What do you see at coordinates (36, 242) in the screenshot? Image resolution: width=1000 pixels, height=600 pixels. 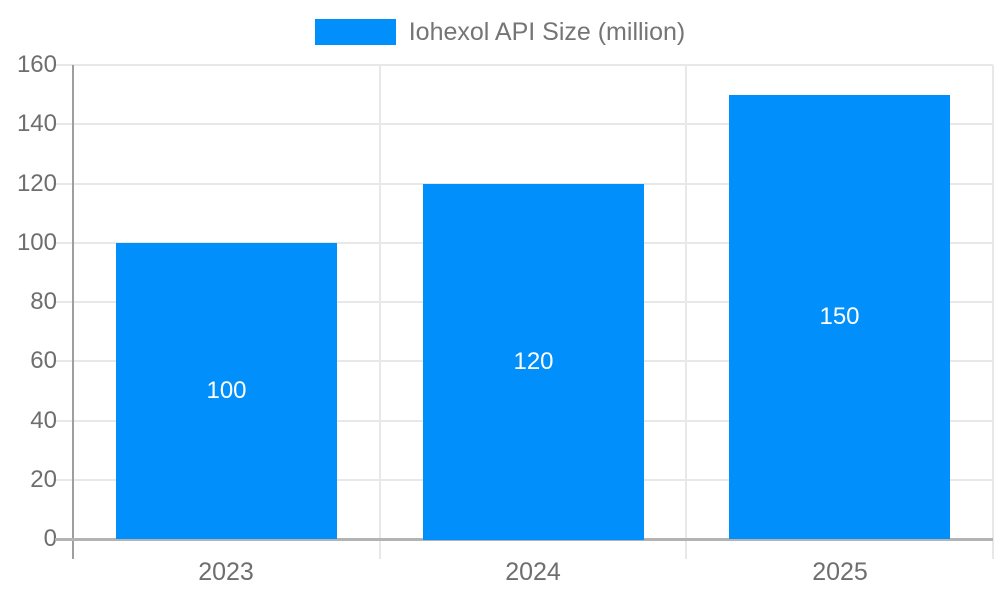 I see `y-axis-label: 100` at bounding box center [36, 242].